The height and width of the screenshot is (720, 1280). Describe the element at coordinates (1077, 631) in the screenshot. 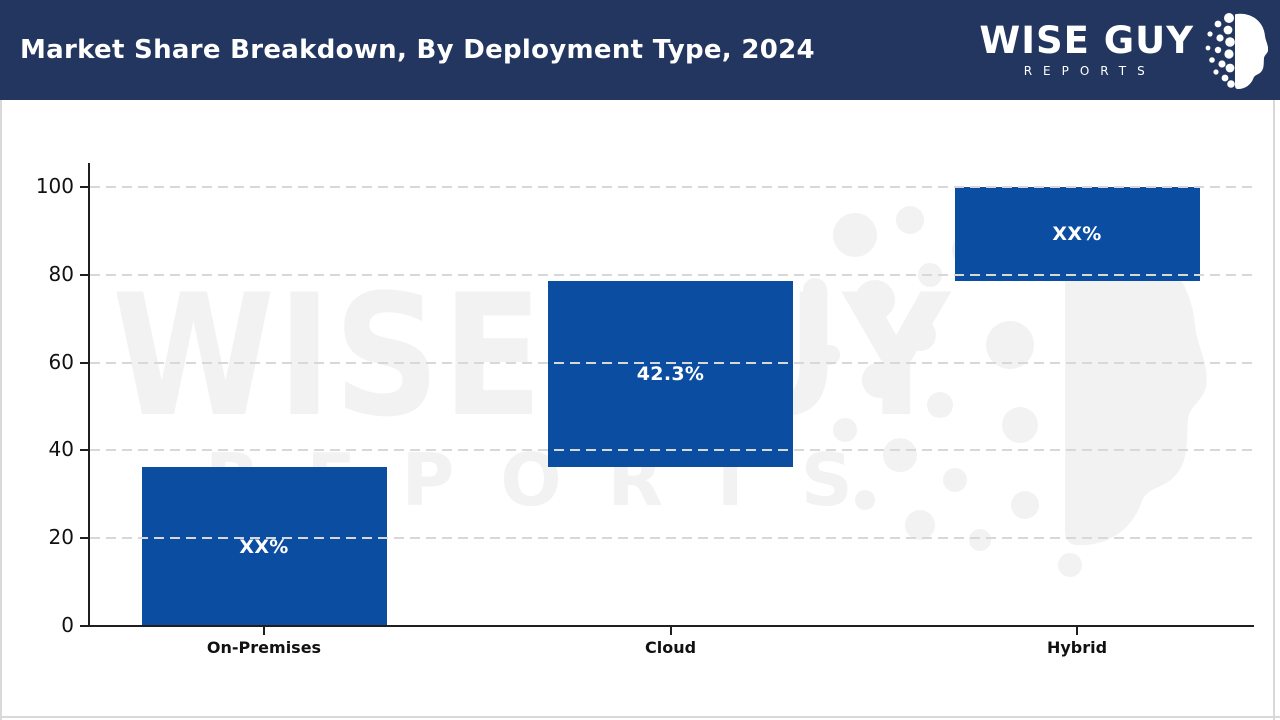

I see `x-tick-hybrid` at that location.